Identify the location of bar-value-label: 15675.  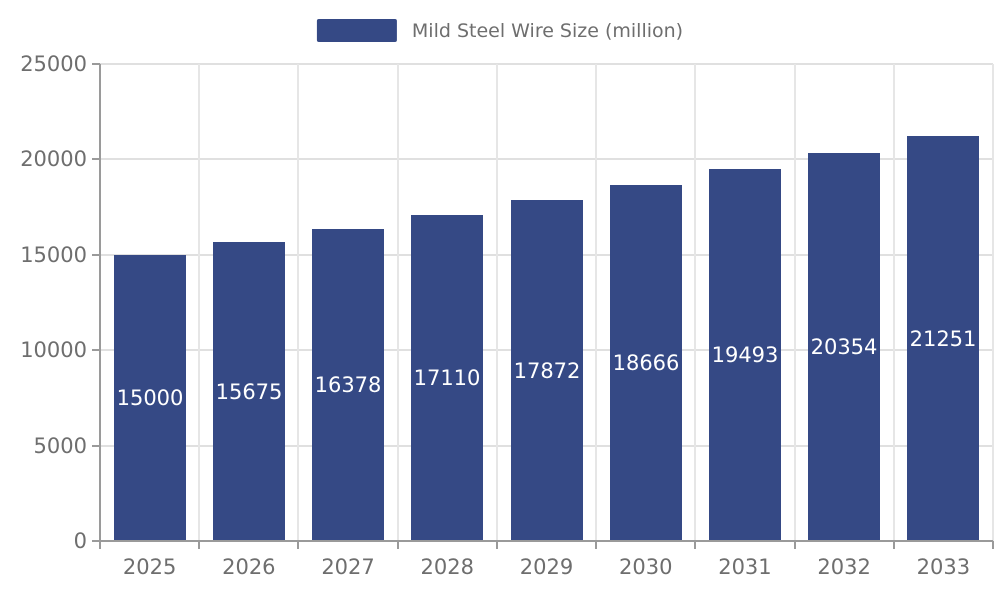
(249, 391).